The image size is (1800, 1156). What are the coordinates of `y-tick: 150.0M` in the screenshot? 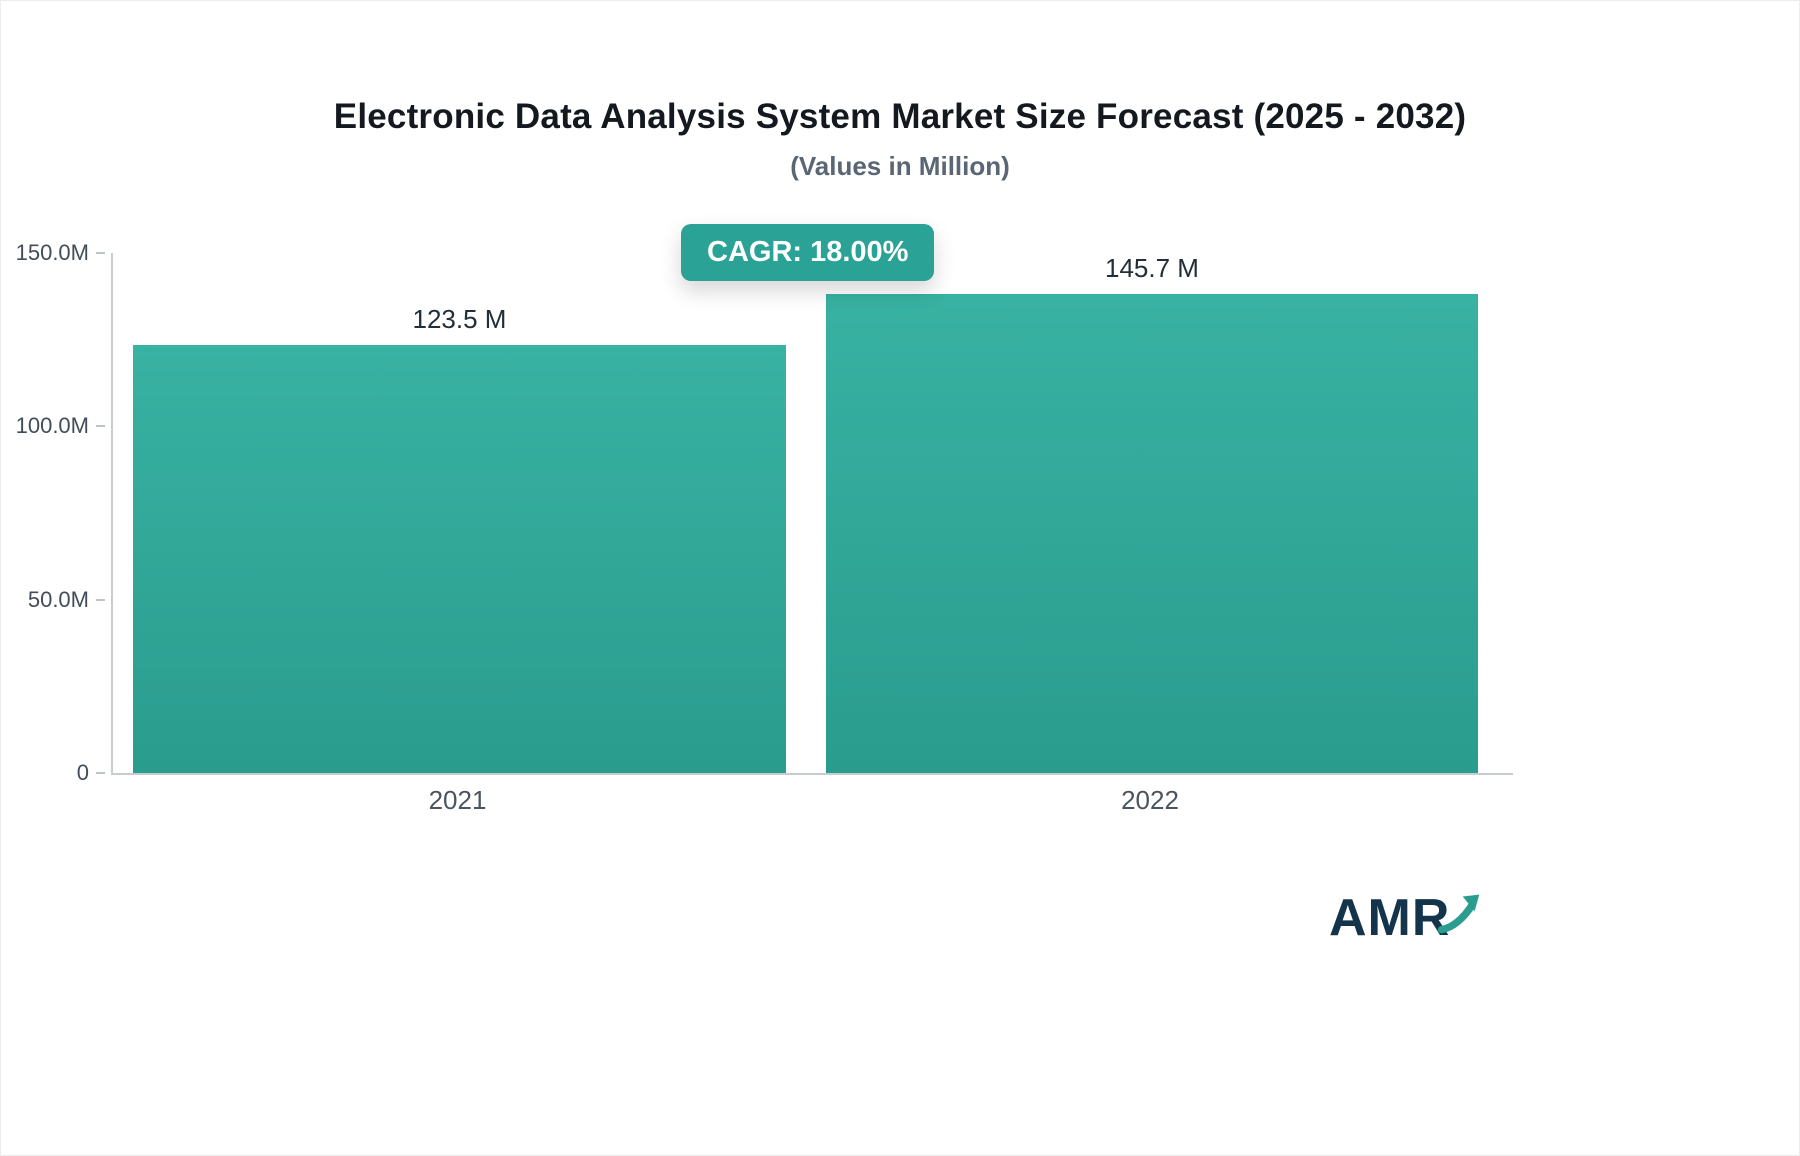 It's located at (60, 253).